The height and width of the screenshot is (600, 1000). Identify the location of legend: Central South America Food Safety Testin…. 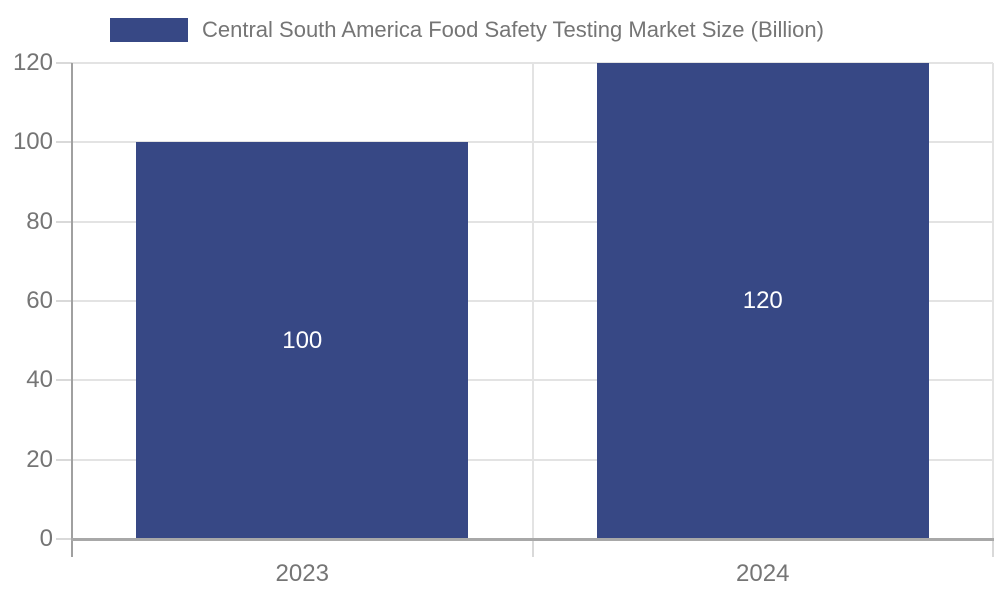
(467, 30).